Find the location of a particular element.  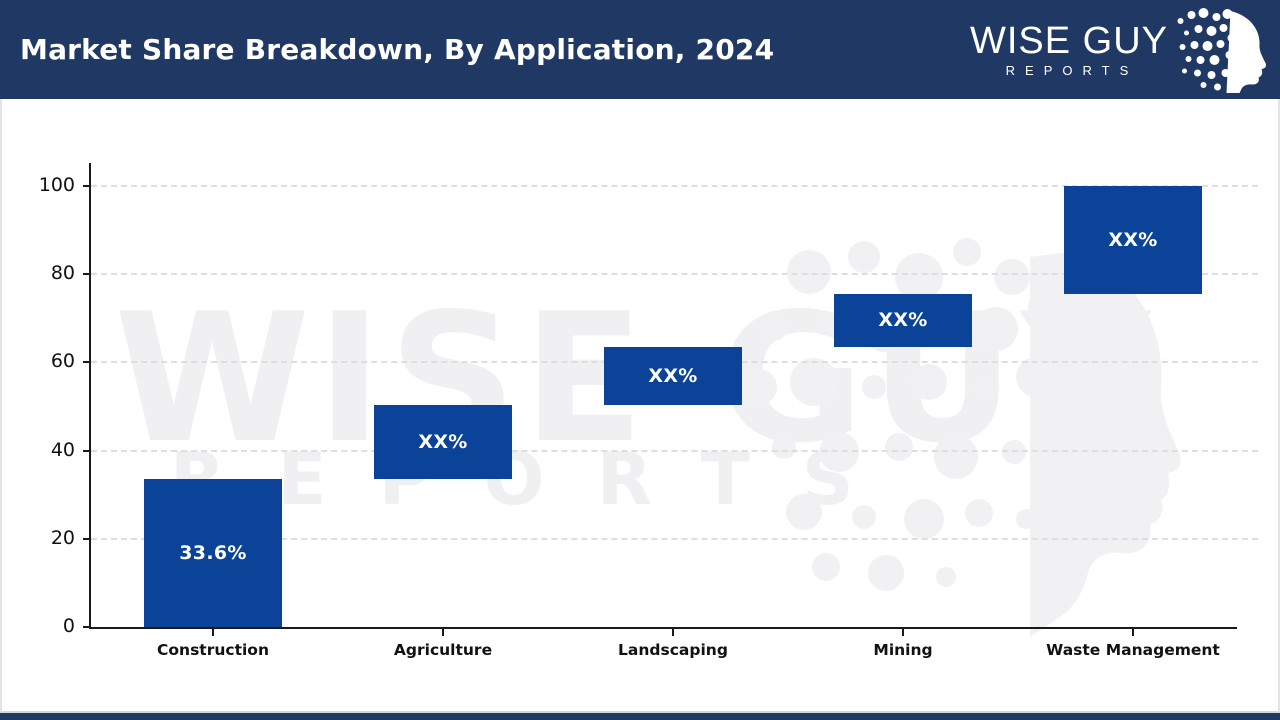

x-category-label: Landscaping is located at coordinates (673, 650).